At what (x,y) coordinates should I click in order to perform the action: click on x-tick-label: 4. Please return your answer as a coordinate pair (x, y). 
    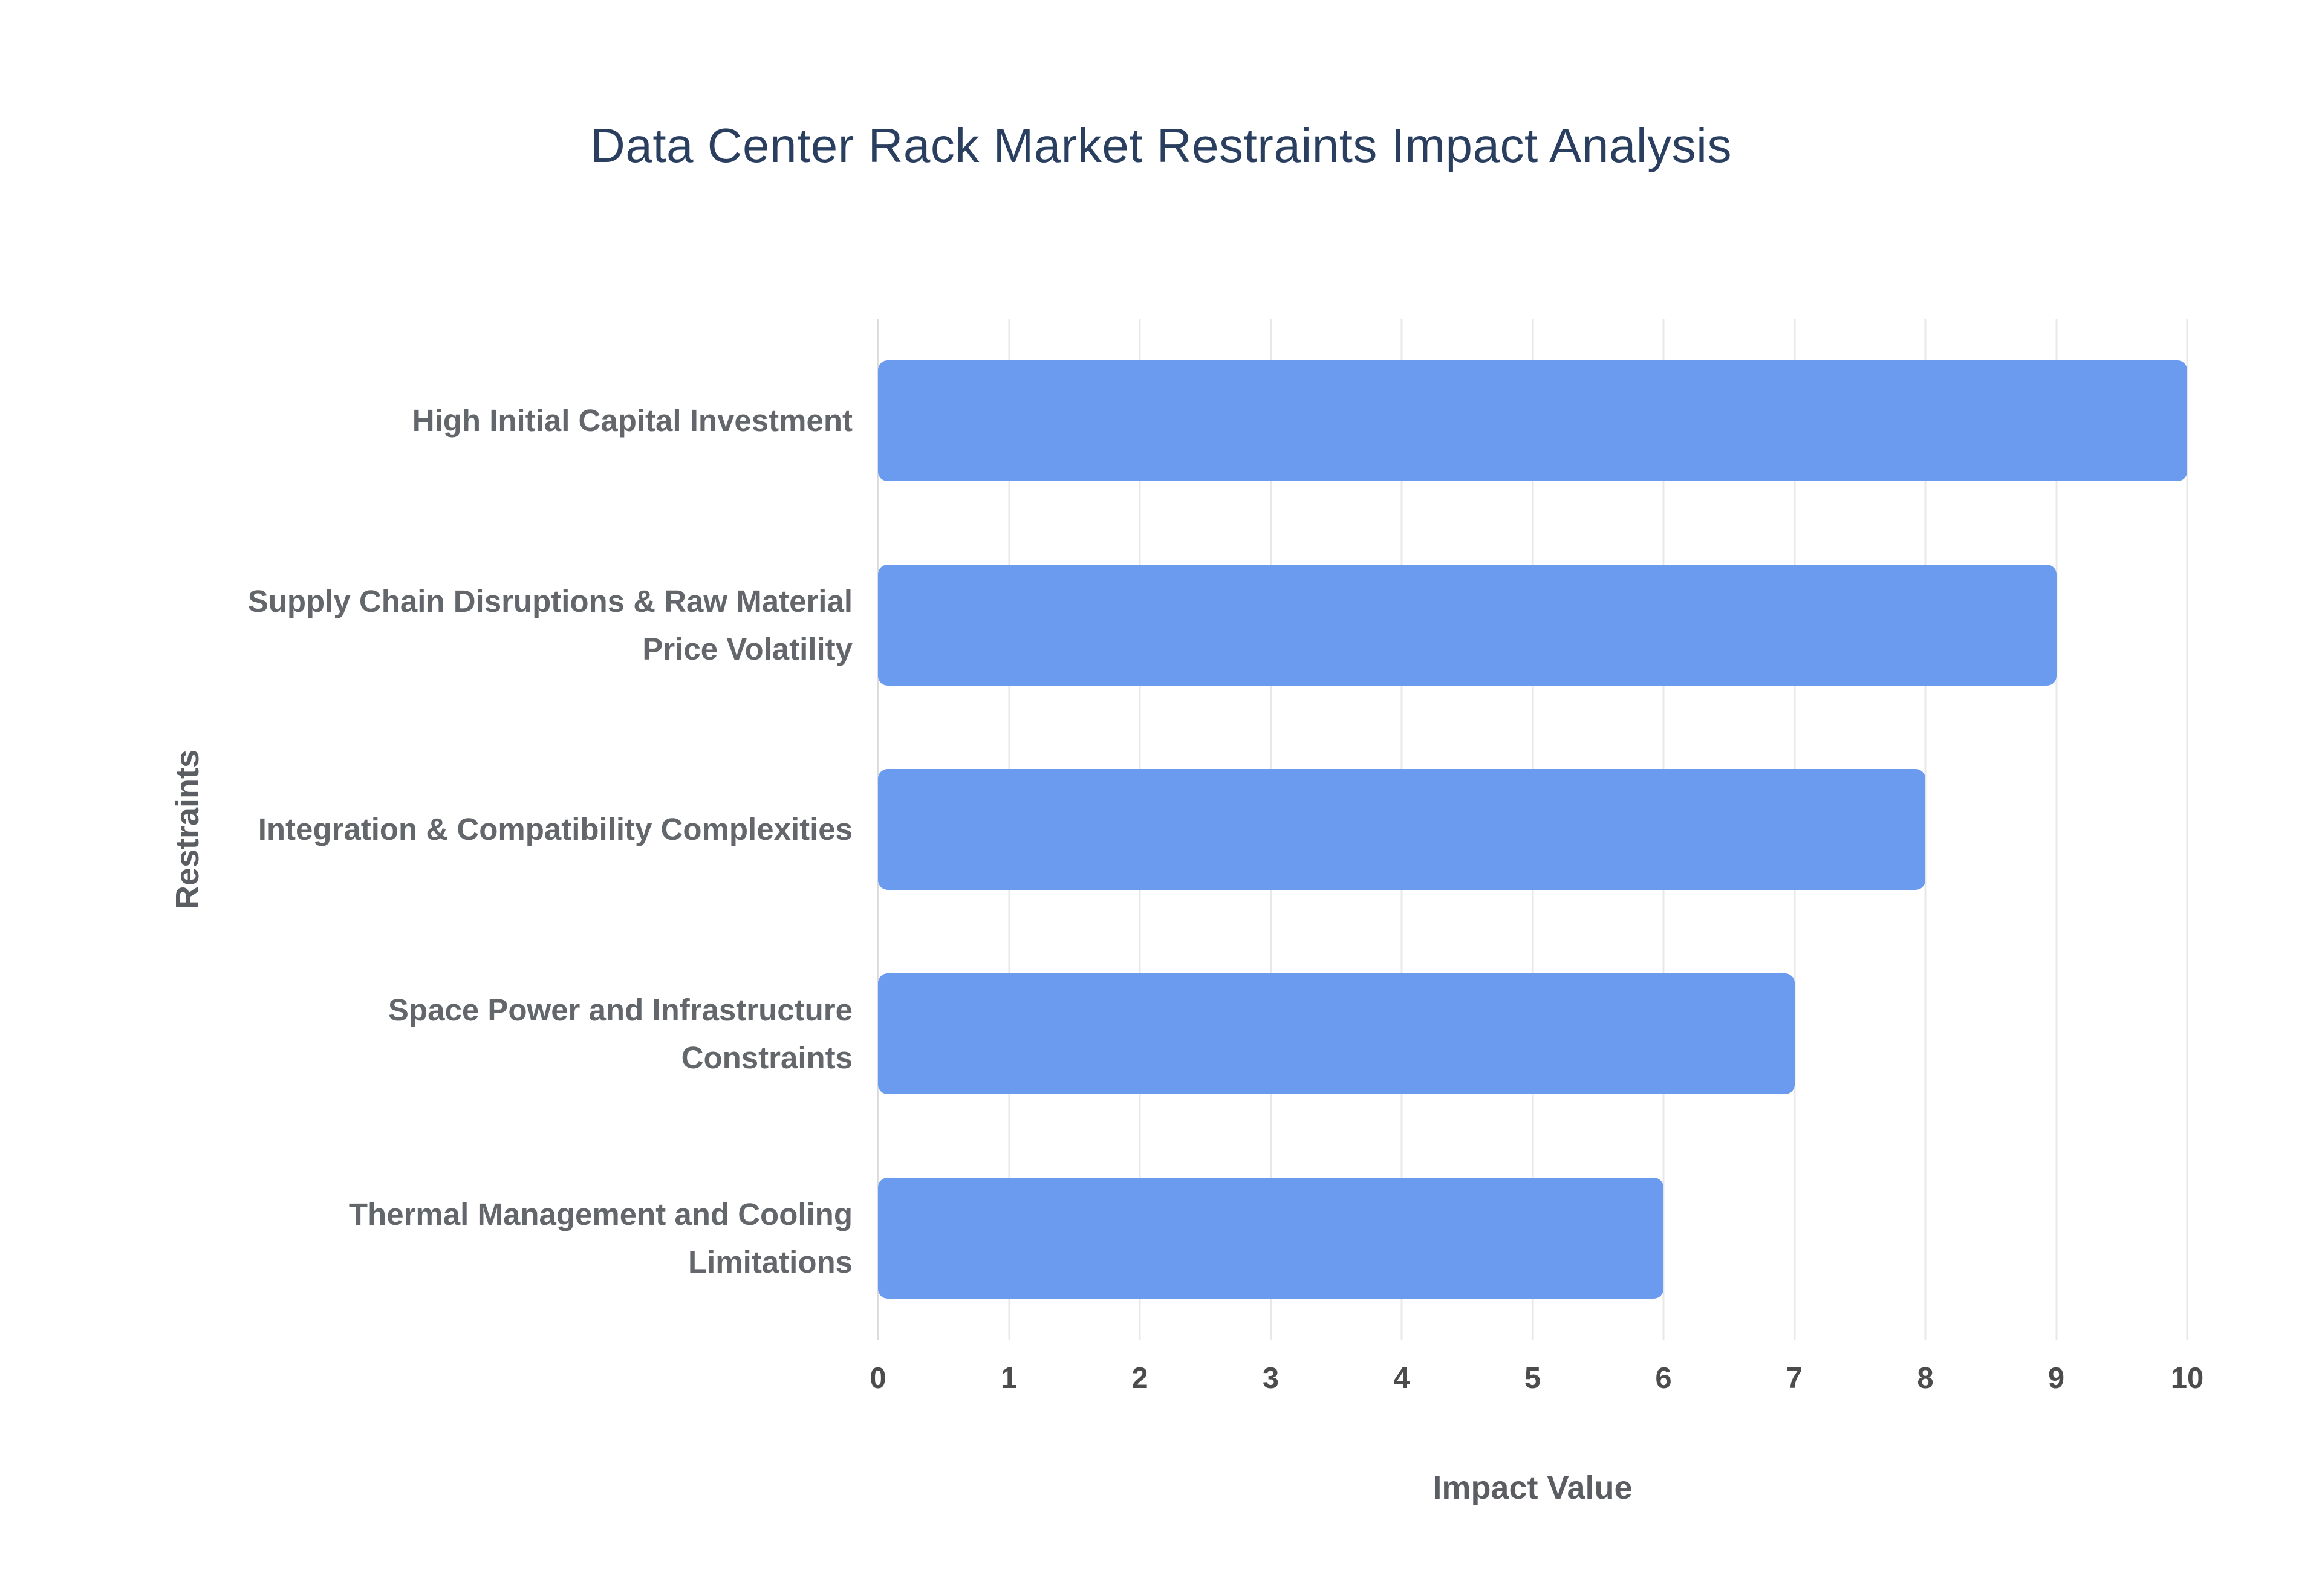
    Looking at the image, I should click on (1402, 1378).